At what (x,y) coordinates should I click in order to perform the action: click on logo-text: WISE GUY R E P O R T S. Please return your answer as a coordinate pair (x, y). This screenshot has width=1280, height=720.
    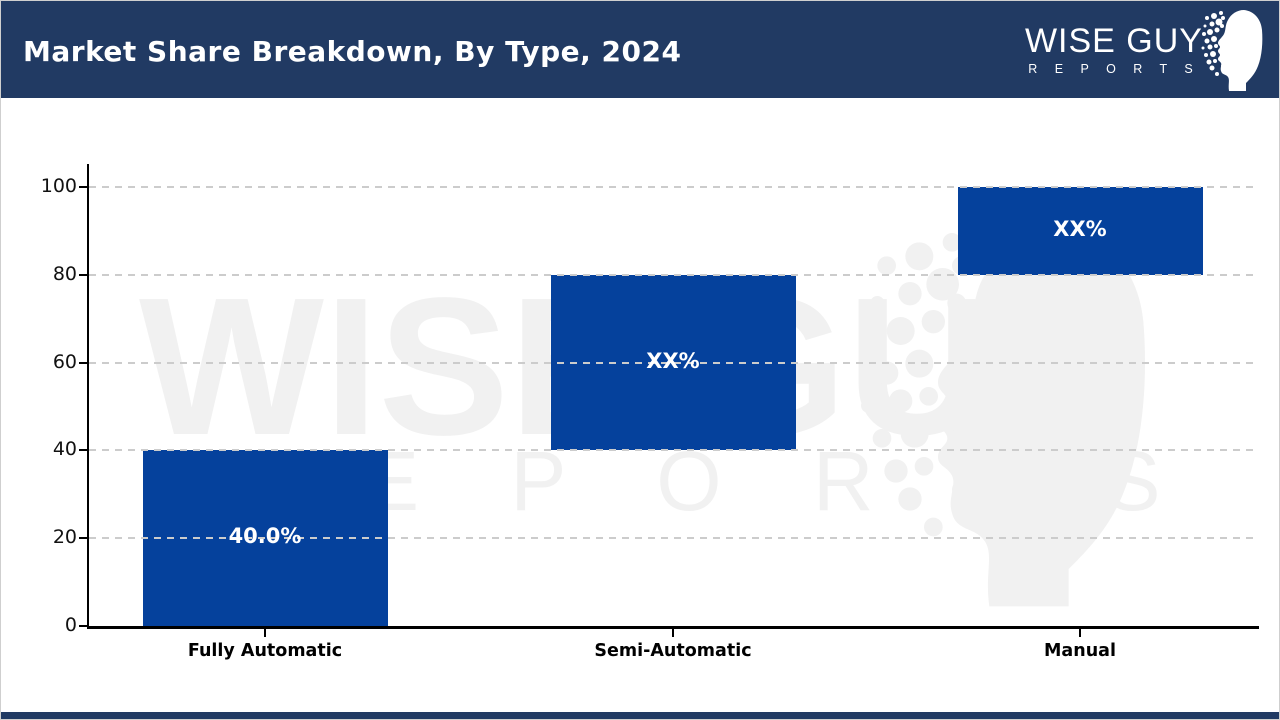
    Looking at the image, I should click on (1113, 49).